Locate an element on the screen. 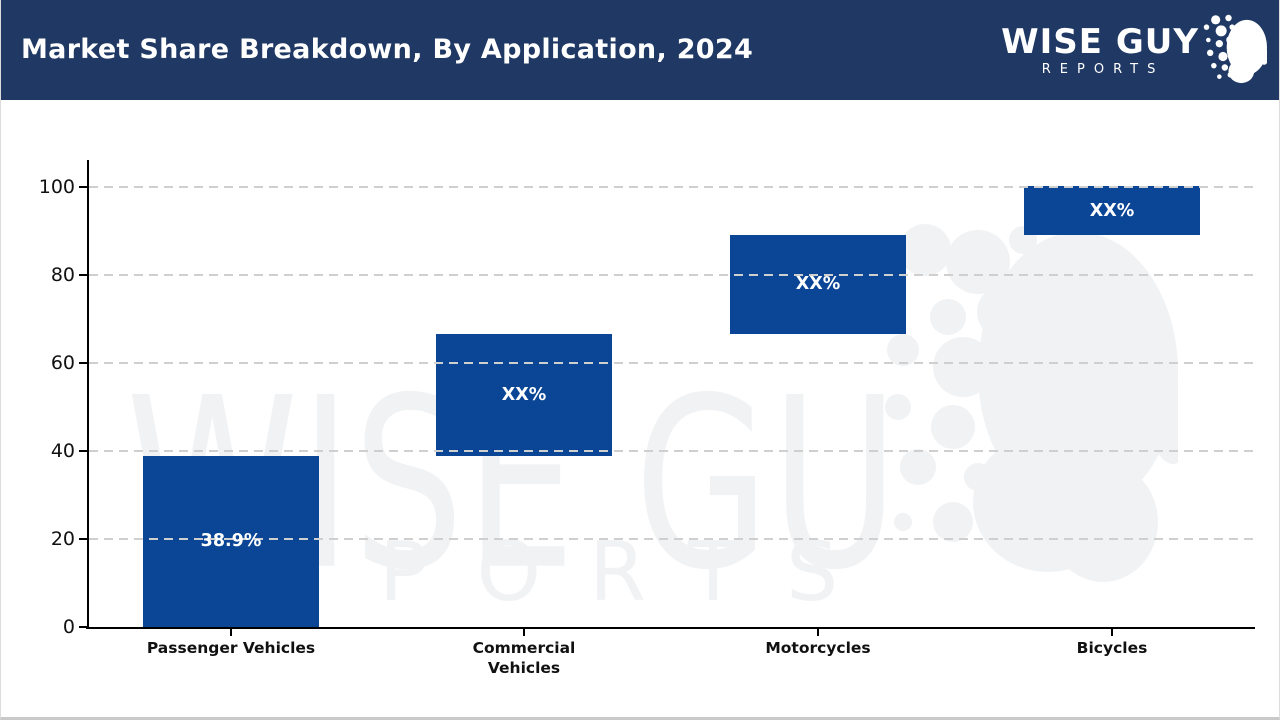  x-axis is located at coordinates (670, 628).